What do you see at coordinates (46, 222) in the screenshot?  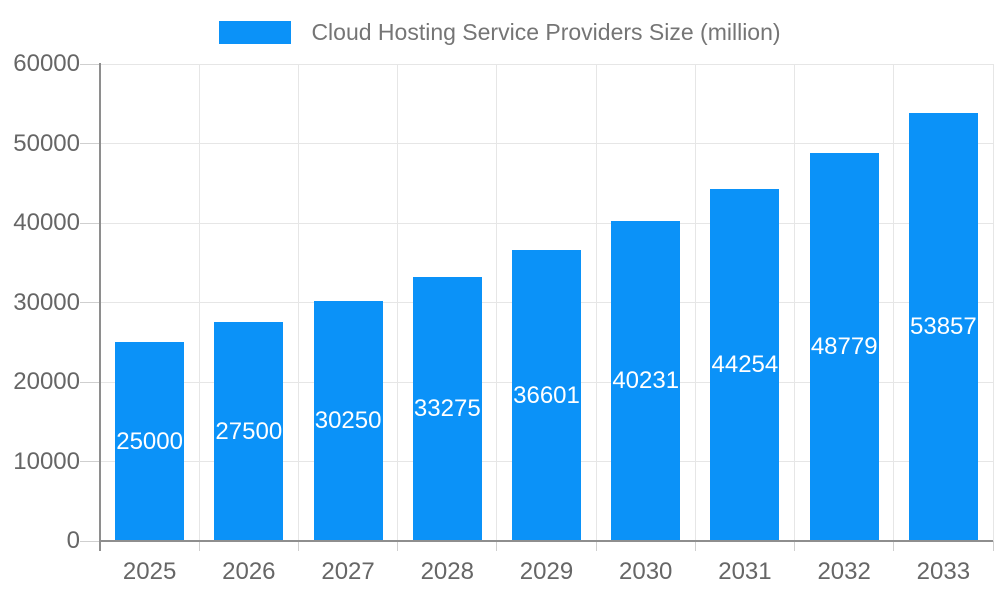 I see `y-axis-label: 40000` at bounding box center [46, 222].